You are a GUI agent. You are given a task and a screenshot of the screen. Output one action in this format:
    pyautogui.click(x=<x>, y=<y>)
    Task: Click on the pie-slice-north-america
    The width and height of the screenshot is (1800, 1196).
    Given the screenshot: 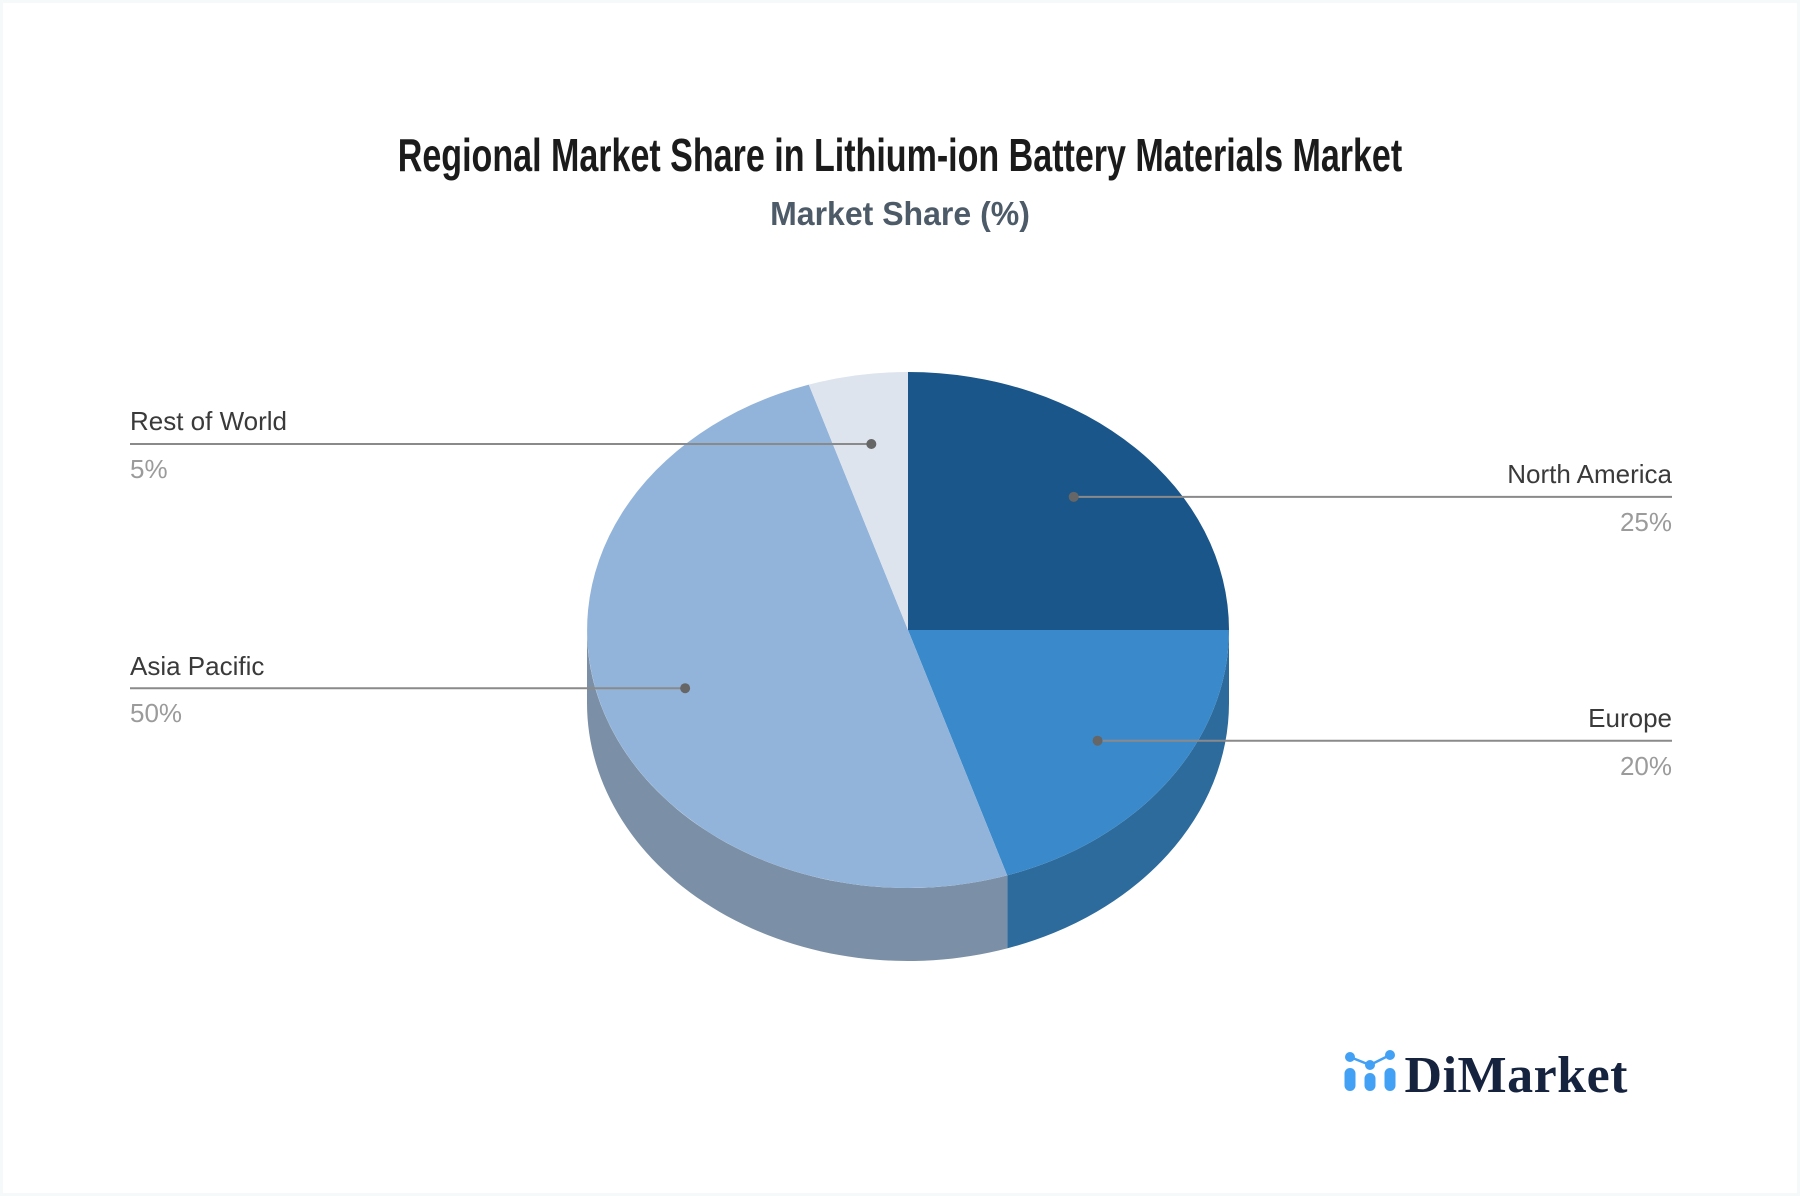 What is the action you would take?
    pyautogui.click(x=1068, y=501)
    